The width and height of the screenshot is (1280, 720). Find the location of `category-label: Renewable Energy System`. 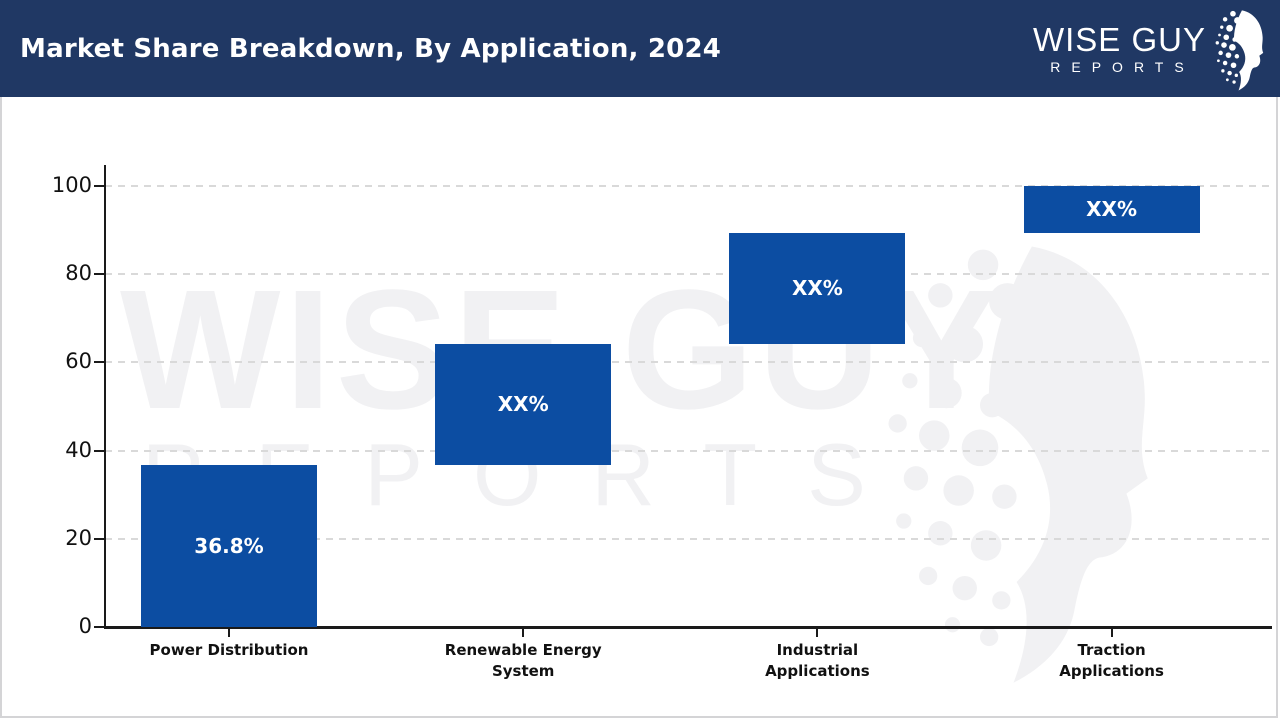

category-label: Renewable Energy System is located at coordinates (523, 660).